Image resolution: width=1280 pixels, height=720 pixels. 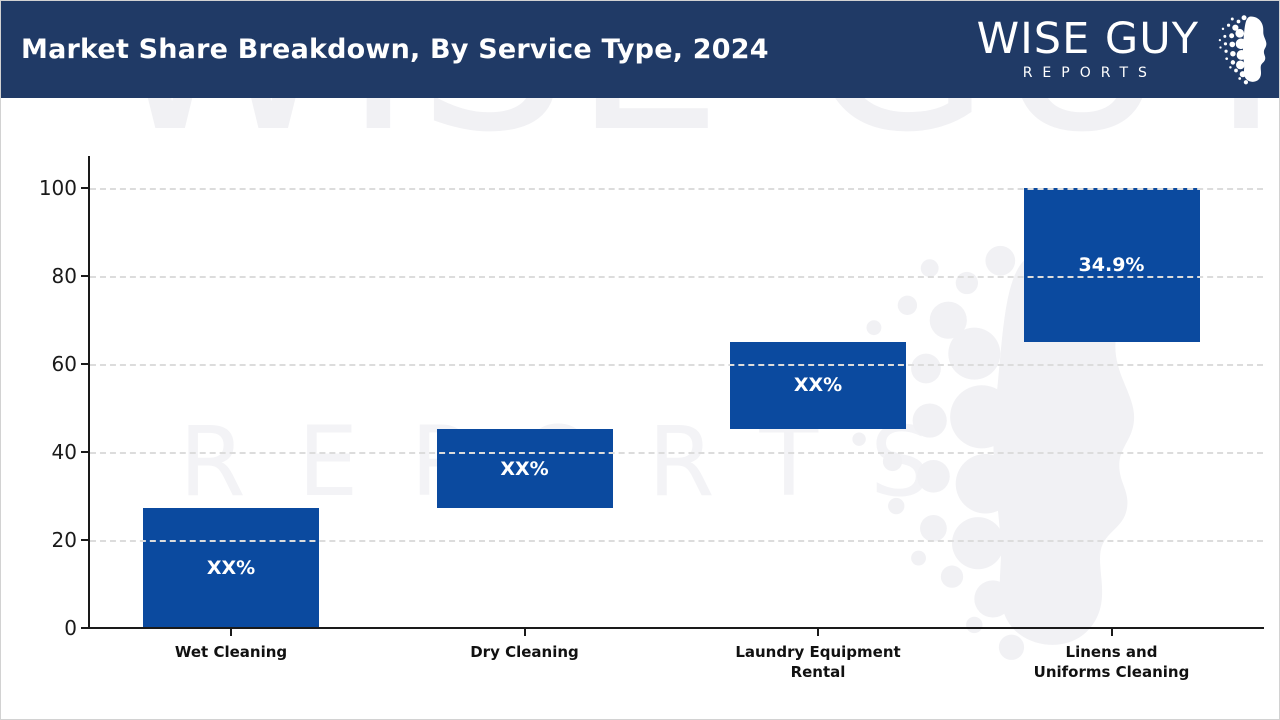 What do you see at coordinates (676, 628) in the screenshot?
I see `x-axis-line` at bounding box center [676, 628].